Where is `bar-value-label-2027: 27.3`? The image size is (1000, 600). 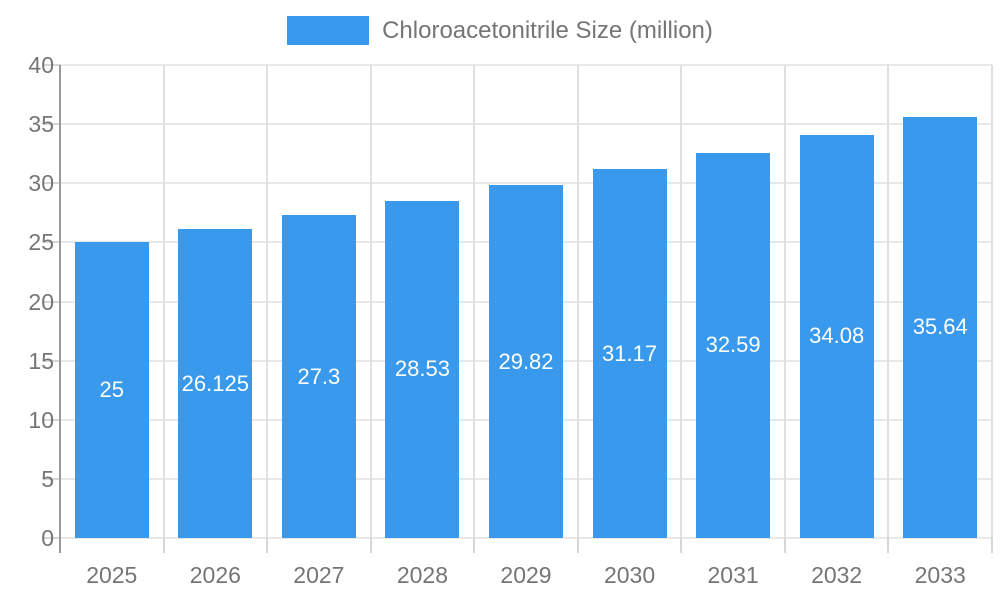 bar-value-label-2027: 27.3 is located at coordinates (319, 376).